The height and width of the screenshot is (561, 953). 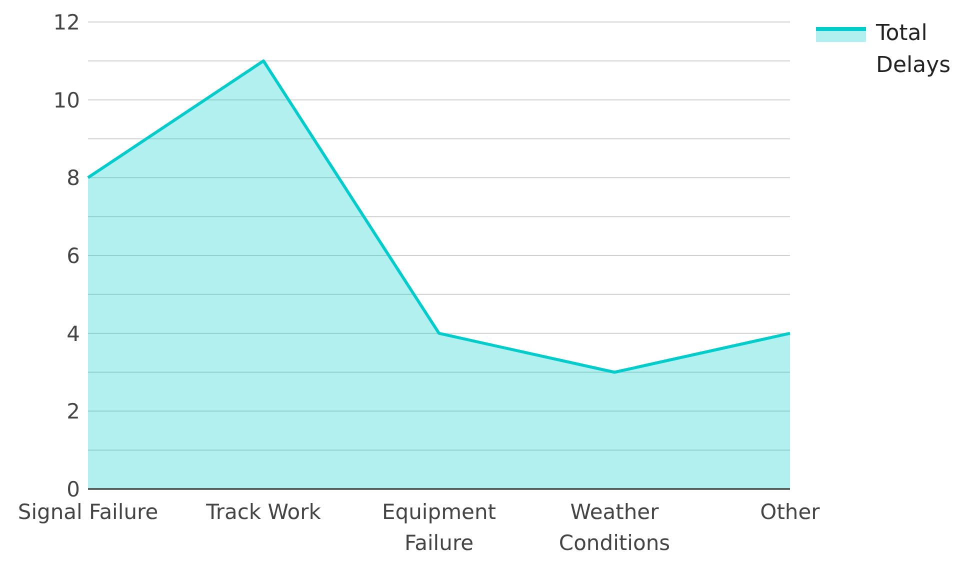 What do you see at coordinates (914, 50) in the screenshot?
I see `legend-label: Total Delays` at bounding box center [914, 50].